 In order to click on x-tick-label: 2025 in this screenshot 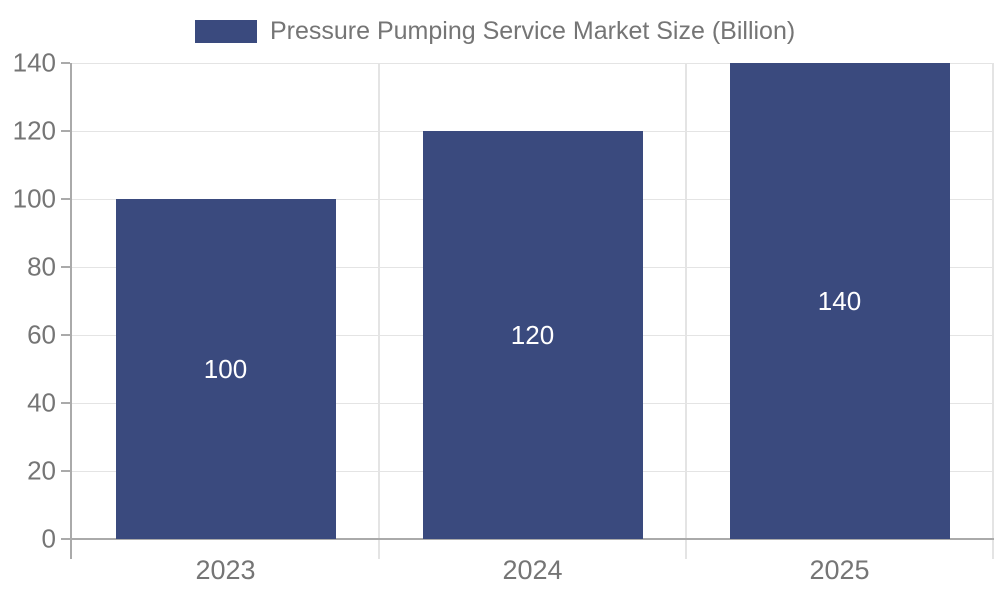, I will do `click(839, 570)`.